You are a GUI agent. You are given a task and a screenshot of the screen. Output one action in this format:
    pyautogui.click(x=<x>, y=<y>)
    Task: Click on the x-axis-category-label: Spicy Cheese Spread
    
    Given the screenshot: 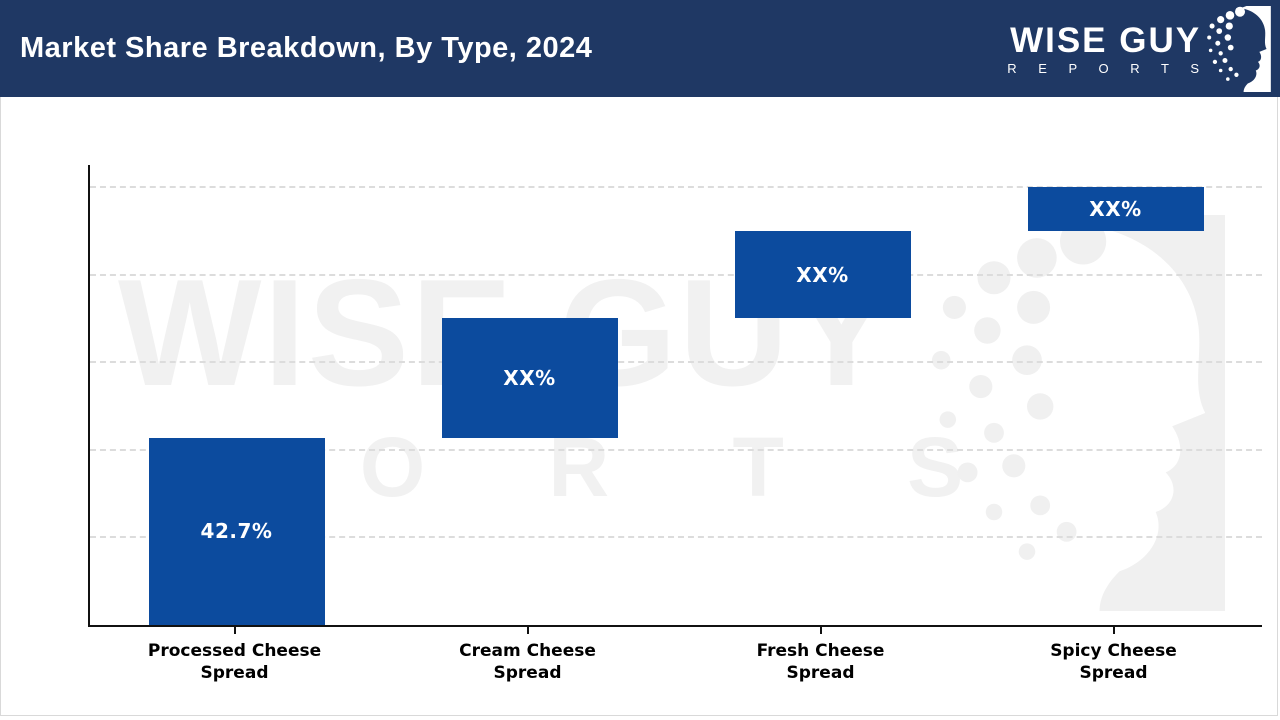 What is the action you would take?
    pyautogui.click(x=1113, y=662)
    